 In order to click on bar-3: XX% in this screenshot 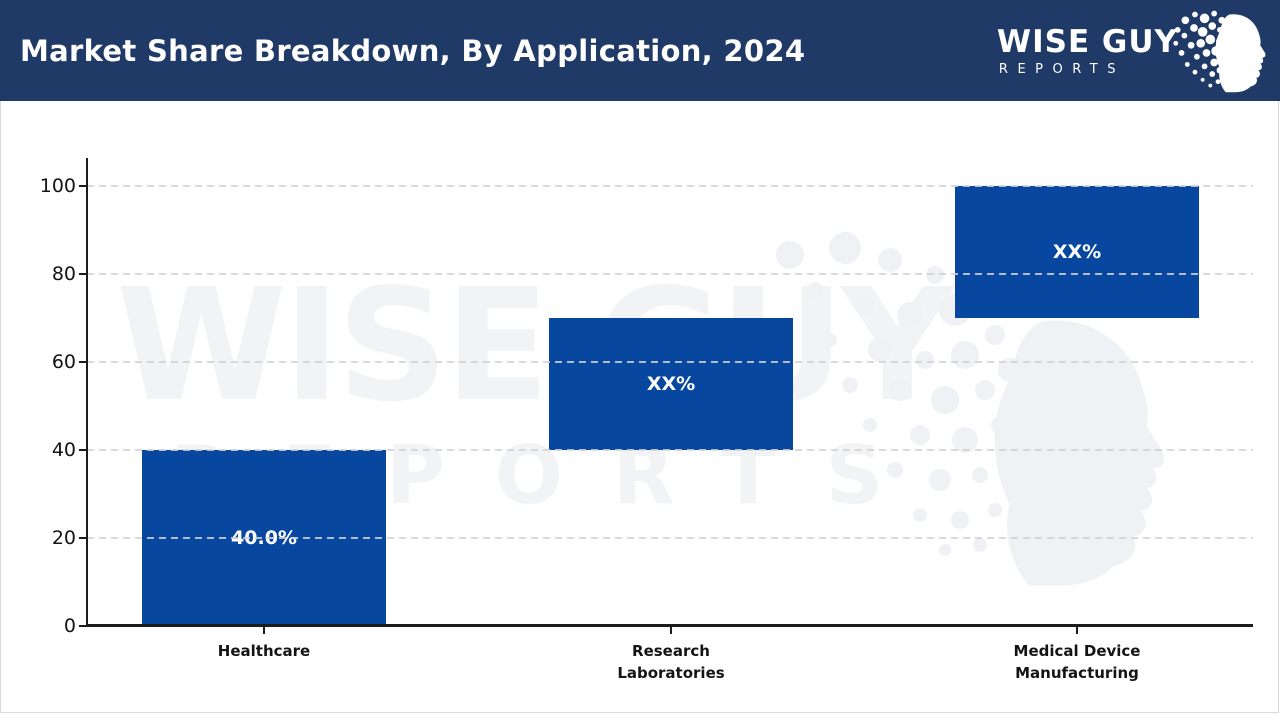, I will do `click(1077, 252)`.